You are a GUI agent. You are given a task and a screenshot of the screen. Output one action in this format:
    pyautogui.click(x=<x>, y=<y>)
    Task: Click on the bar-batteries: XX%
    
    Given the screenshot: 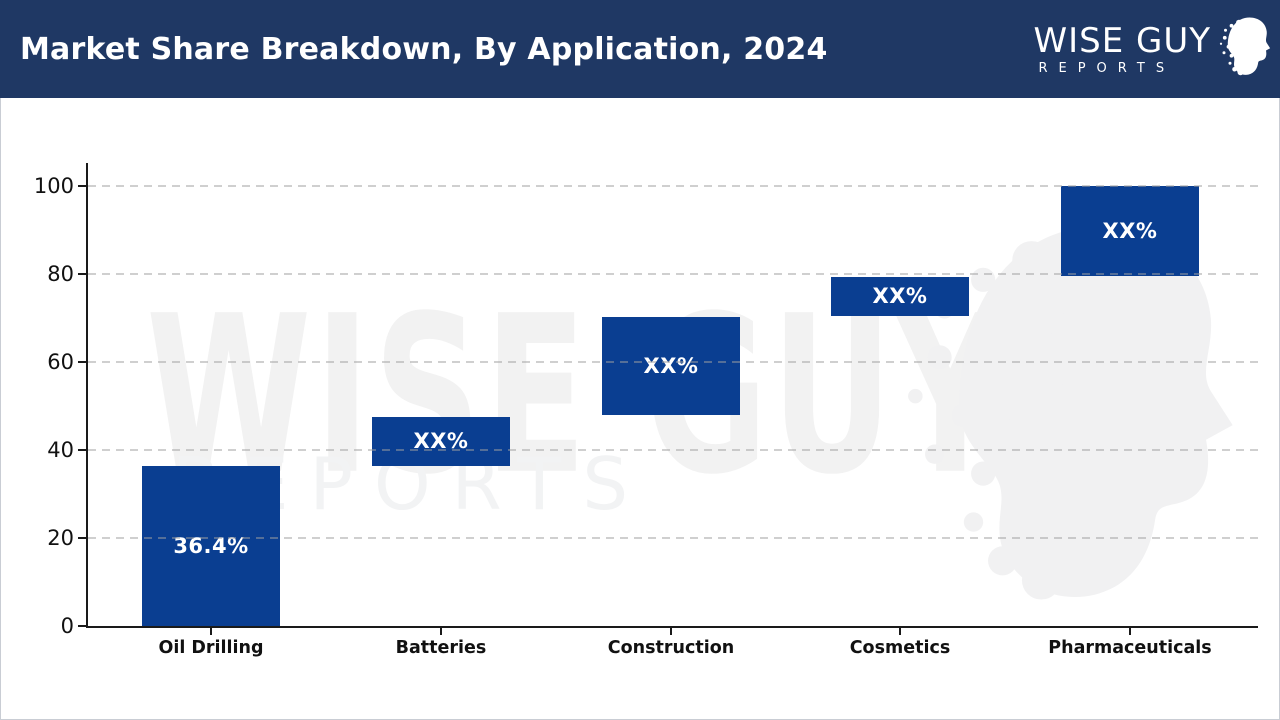 What is the action you would take?
    pyautogui.click(x=441, y=441)
    